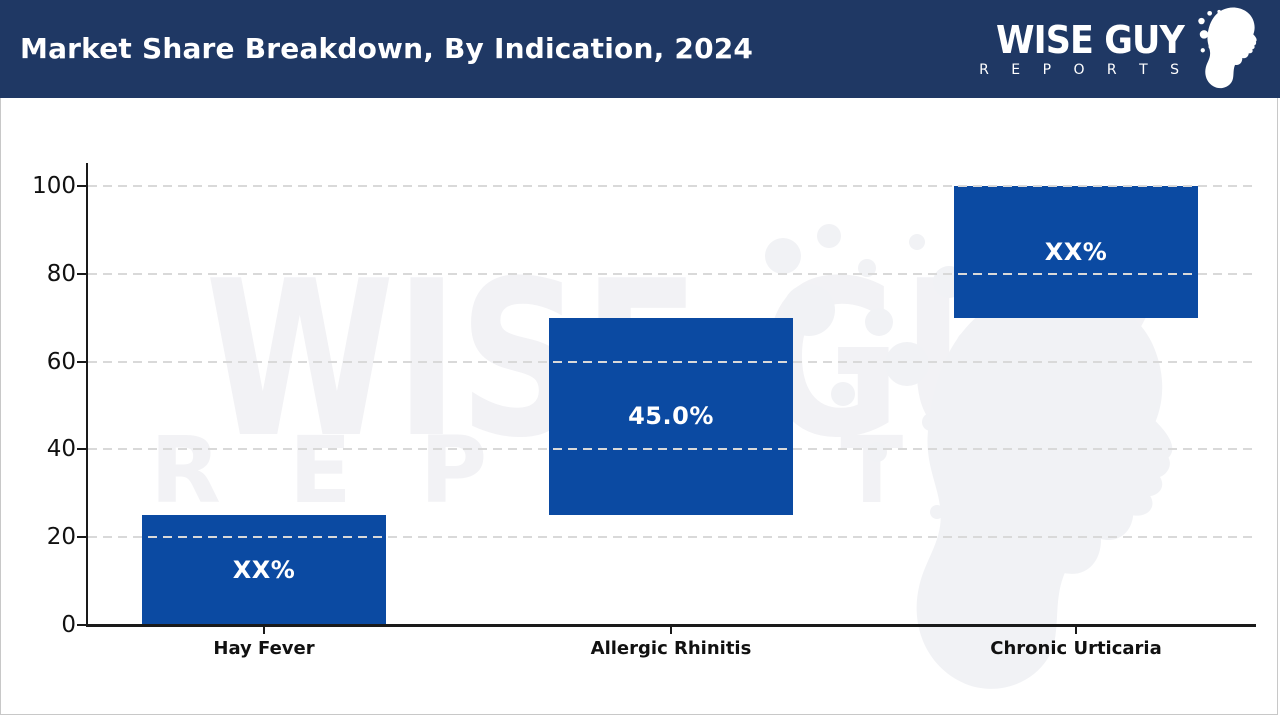 This screenshot has height=720, width=1280. I want to click on y-tick-label: 60, so click(61, 361).